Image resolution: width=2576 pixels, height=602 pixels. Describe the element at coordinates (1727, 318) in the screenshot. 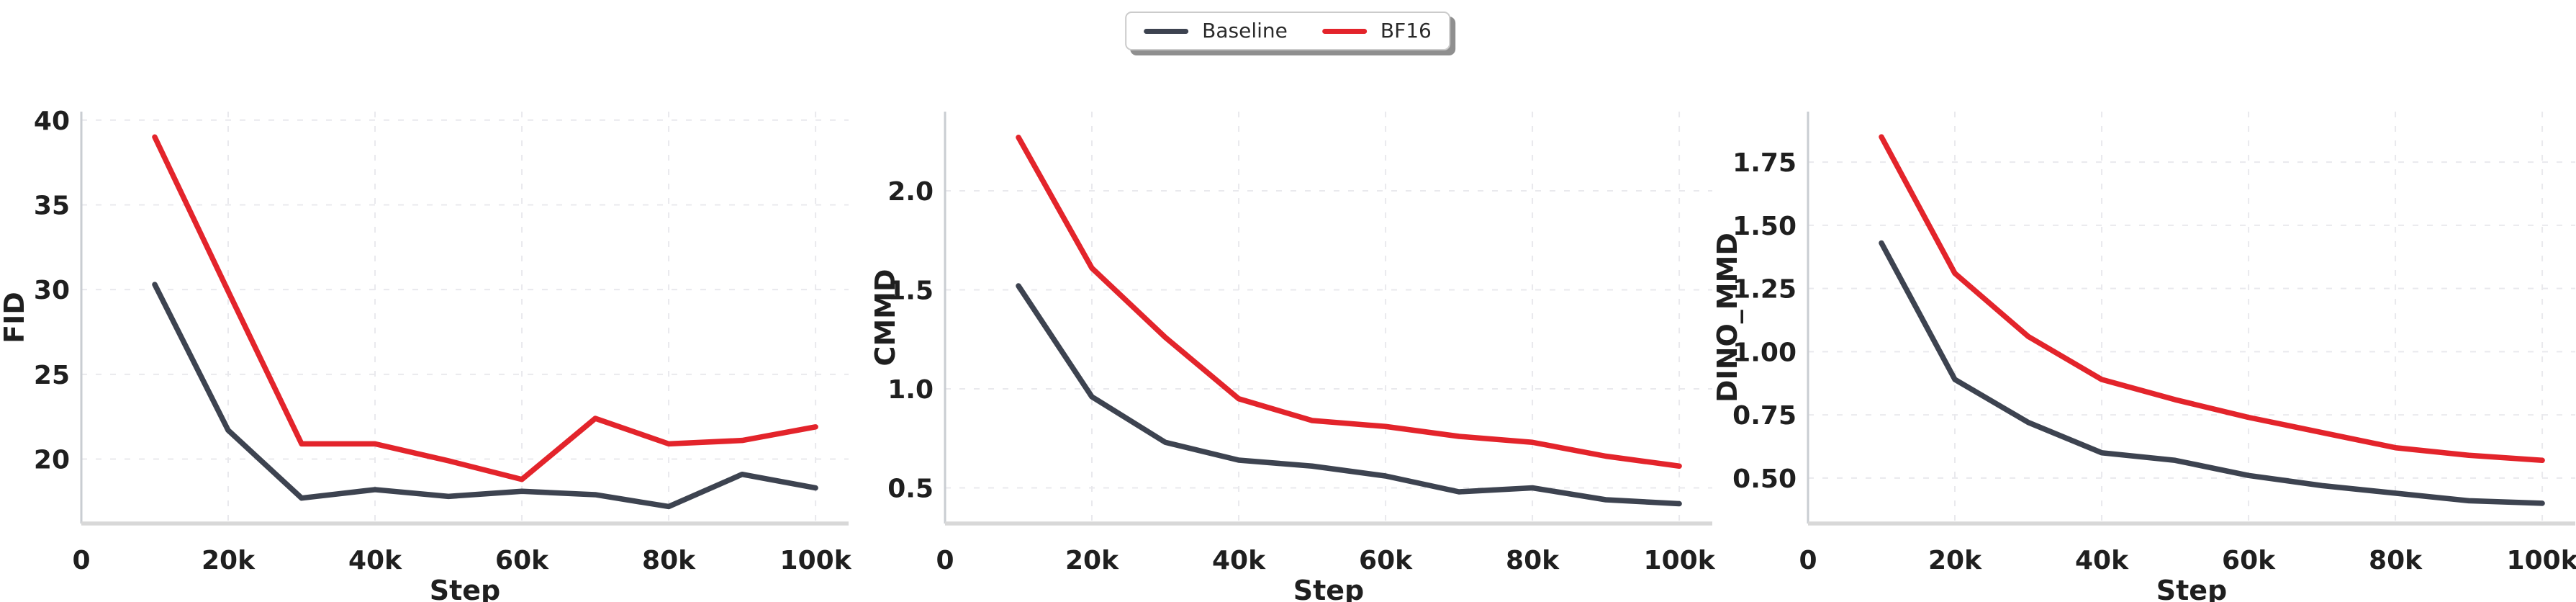

I see `y-axis-title: DINO_MMD` at that location.